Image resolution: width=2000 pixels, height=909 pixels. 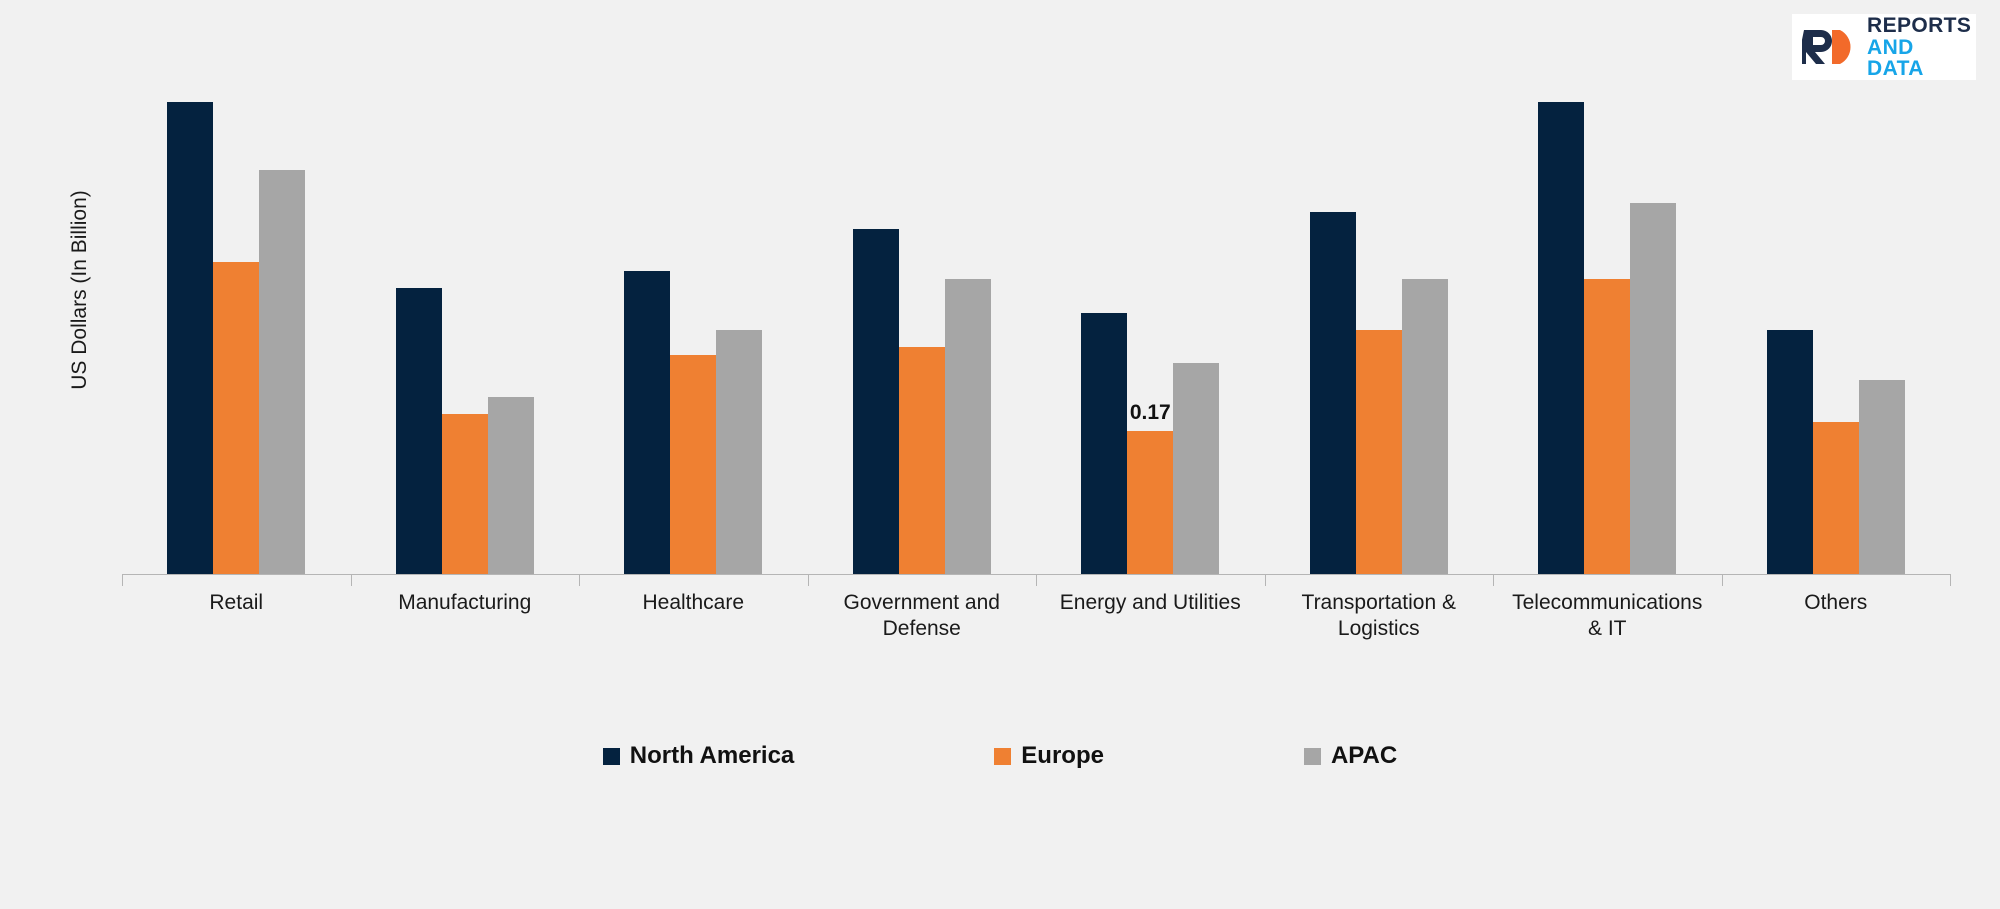 I want to click on bar-europe-telecommunications-it, so click(x=1607, y=426).